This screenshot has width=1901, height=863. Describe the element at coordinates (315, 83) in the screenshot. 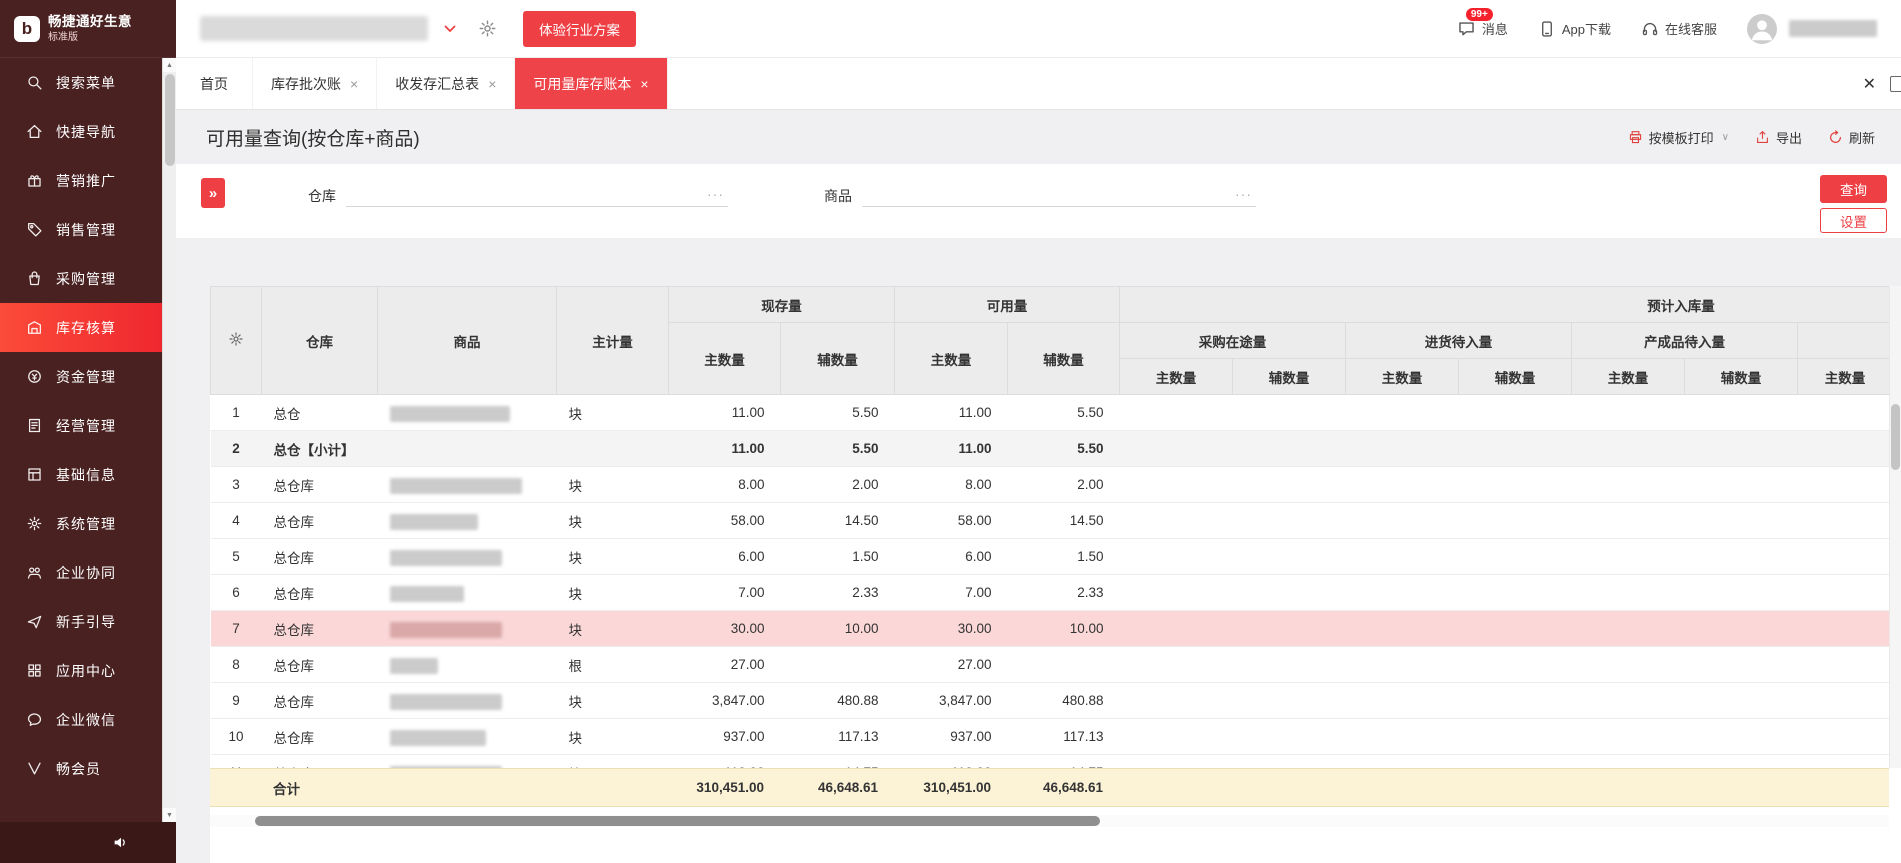

I see `tab-库存批次账: 库存批次账 ×` at that location.